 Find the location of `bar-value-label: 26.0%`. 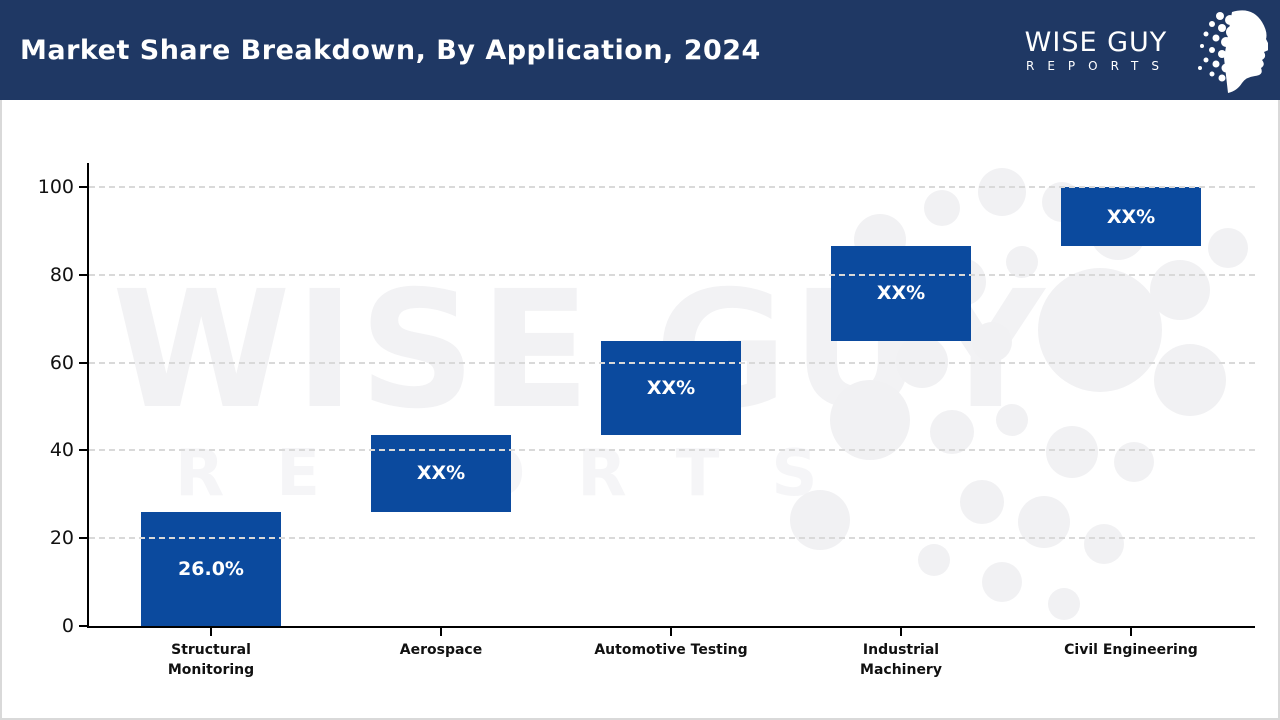

bar-value-label: 26.0% is located at coordinates (211, 568).